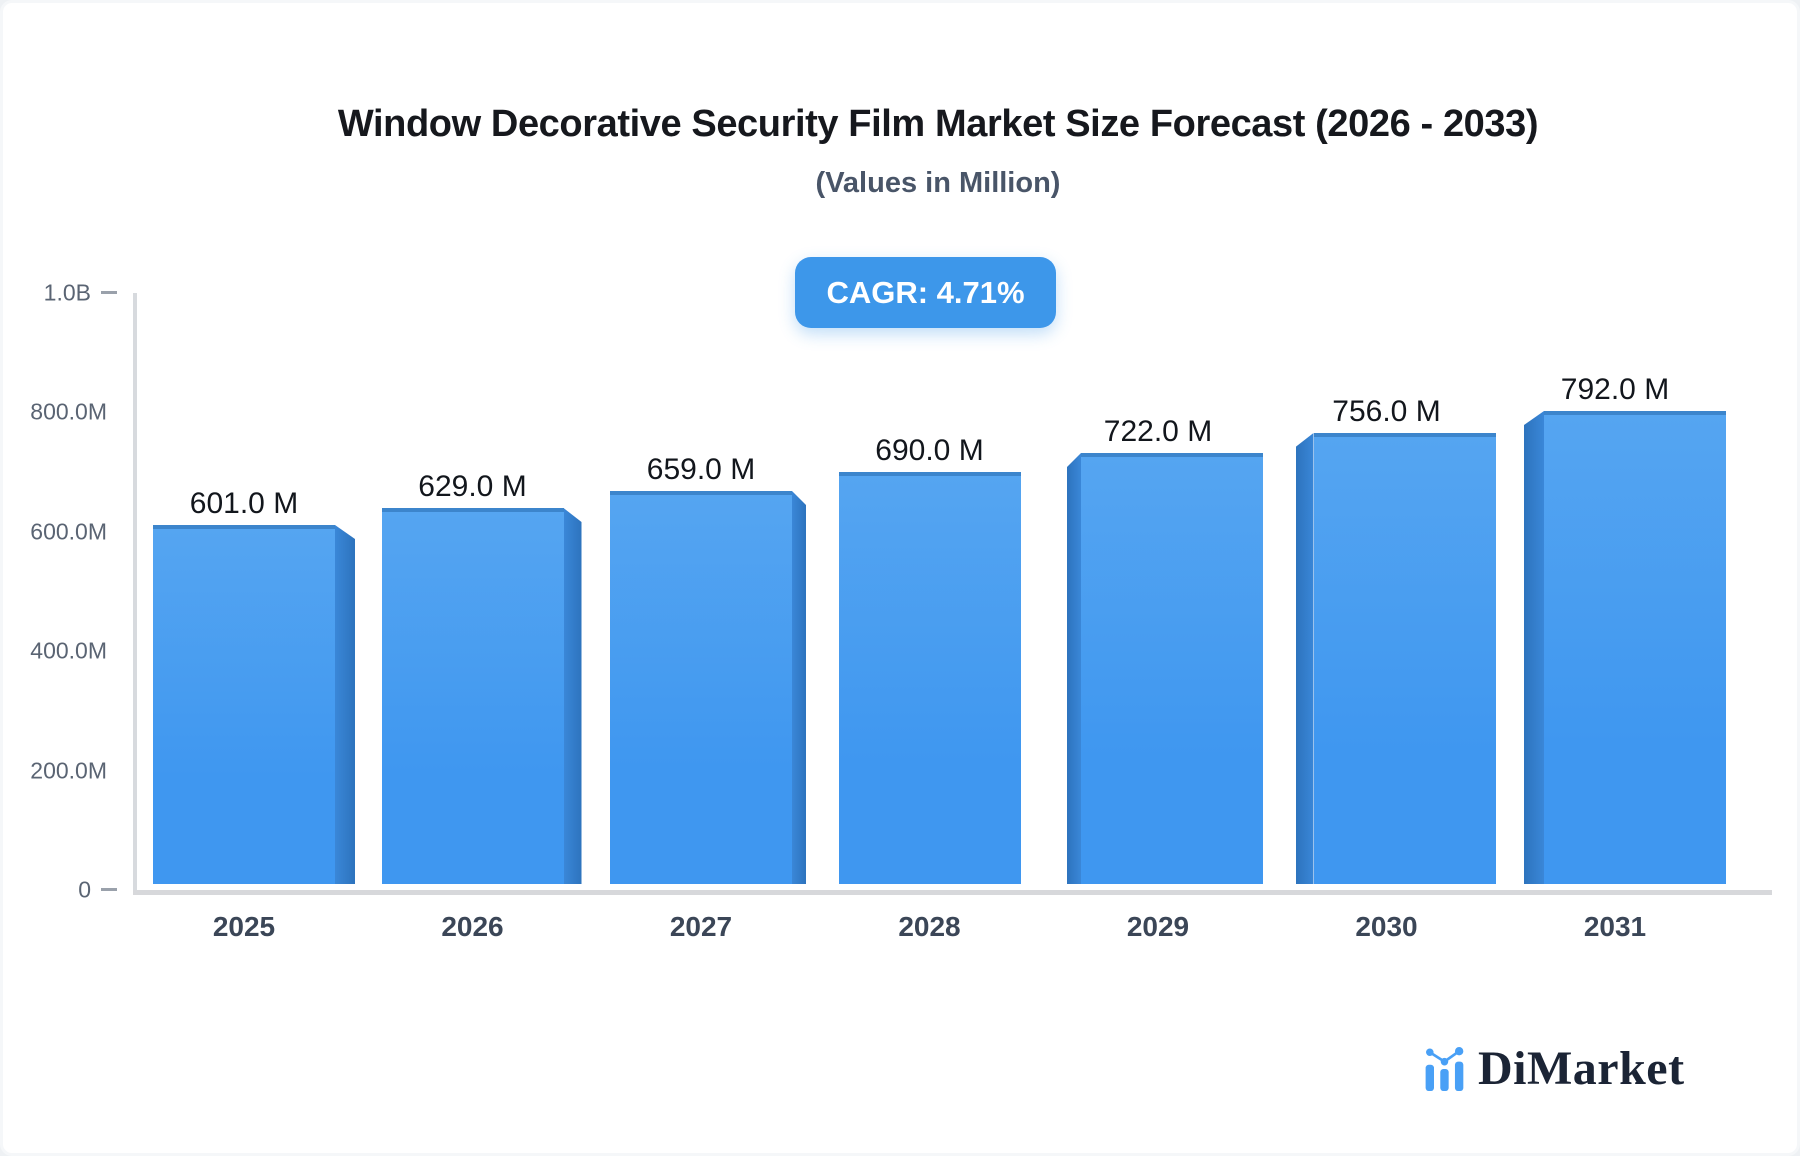  What do you see at coordinates (68, 531) in the screenshot?
I see `y-tick-label: 600.0M` at bounding box center [68, 531].